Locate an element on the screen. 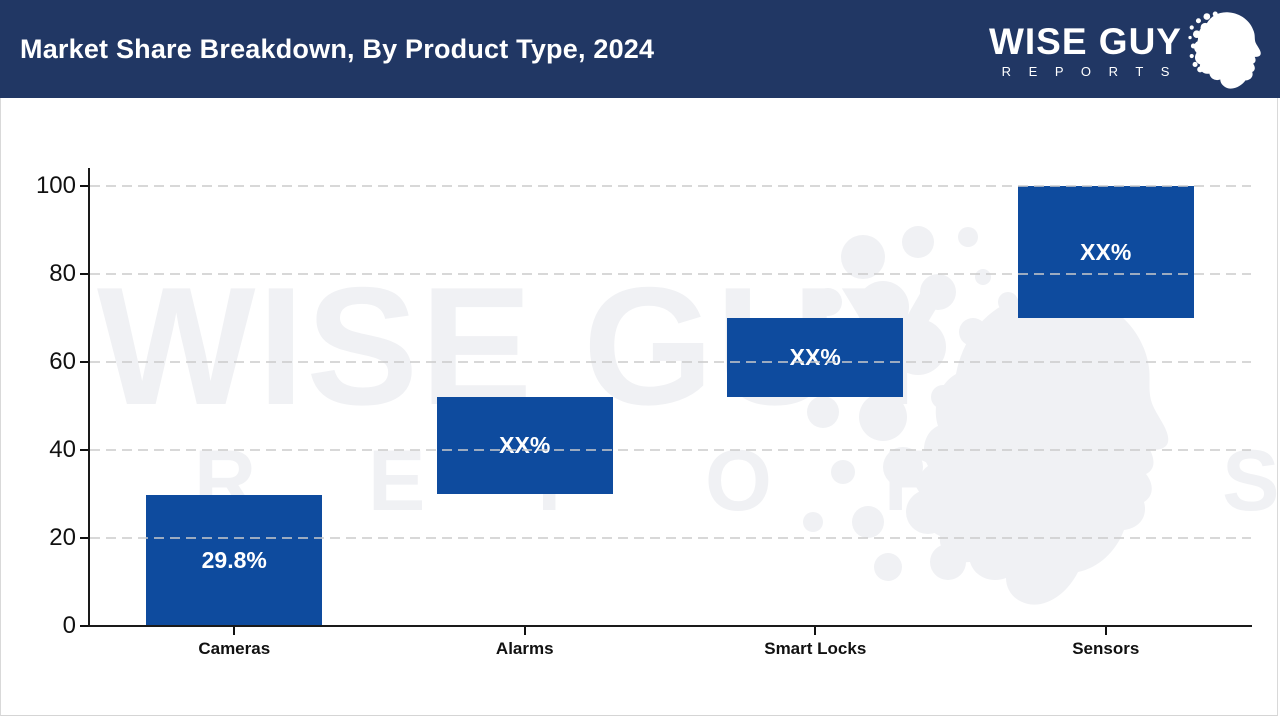  x-axis-category-label: Alarms is located at coordinates (524, 648).